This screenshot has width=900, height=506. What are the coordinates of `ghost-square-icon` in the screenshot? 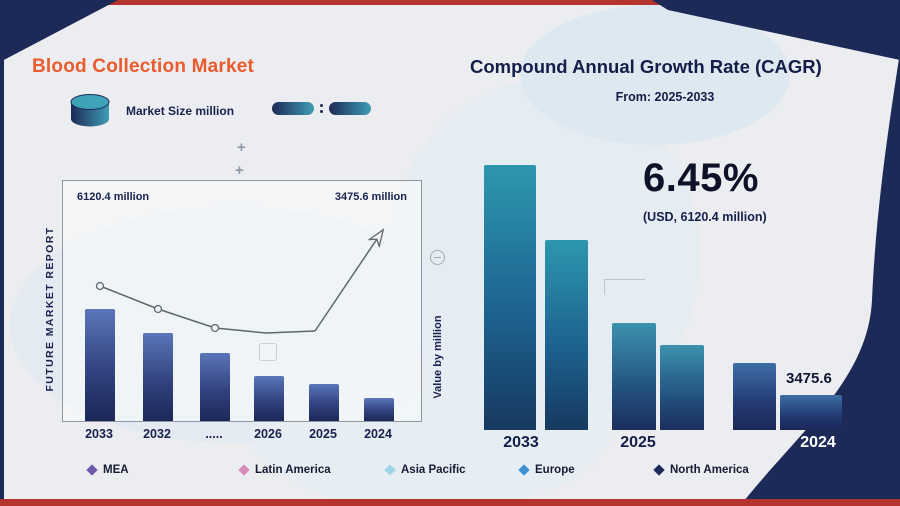 It's located at (268, 352).